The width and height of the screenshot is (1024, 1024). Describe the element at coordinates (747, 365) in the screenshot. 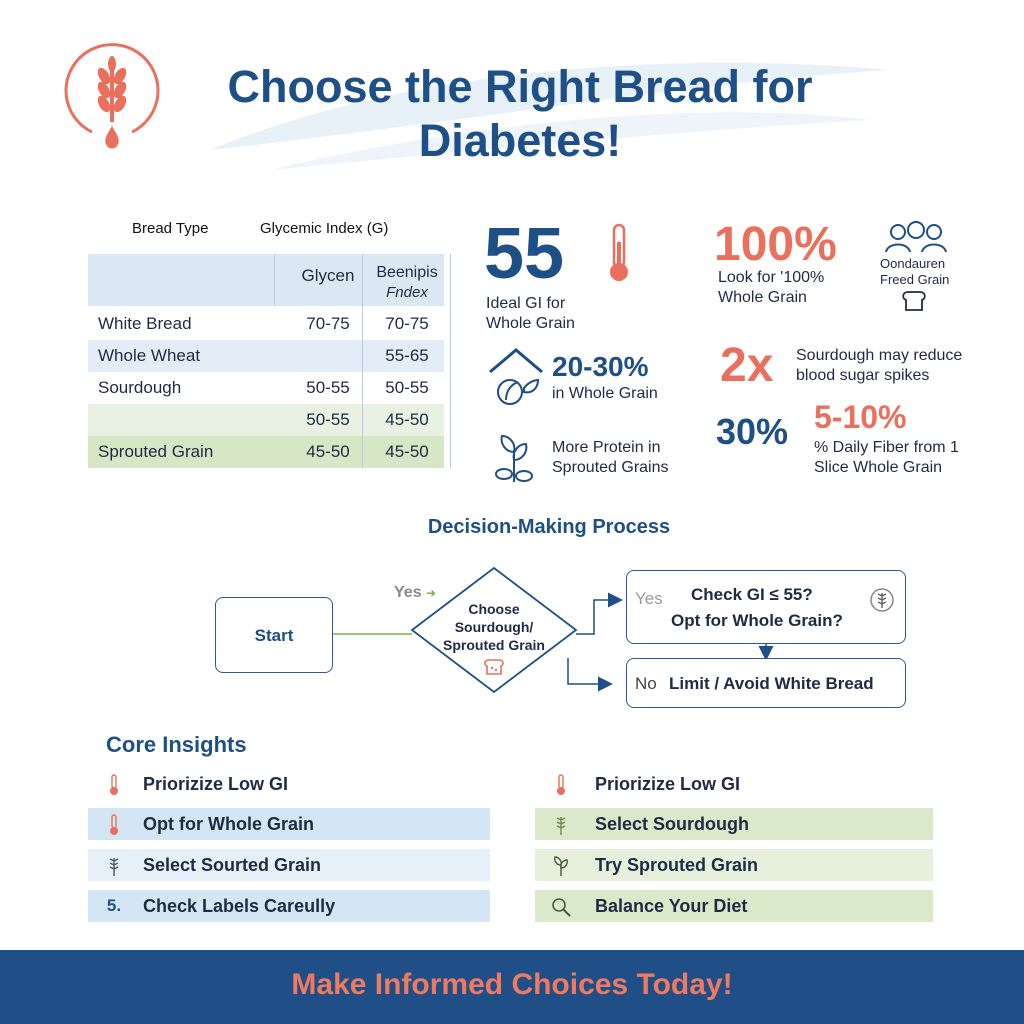

I see `stat-2x-value: 2x` at that location.